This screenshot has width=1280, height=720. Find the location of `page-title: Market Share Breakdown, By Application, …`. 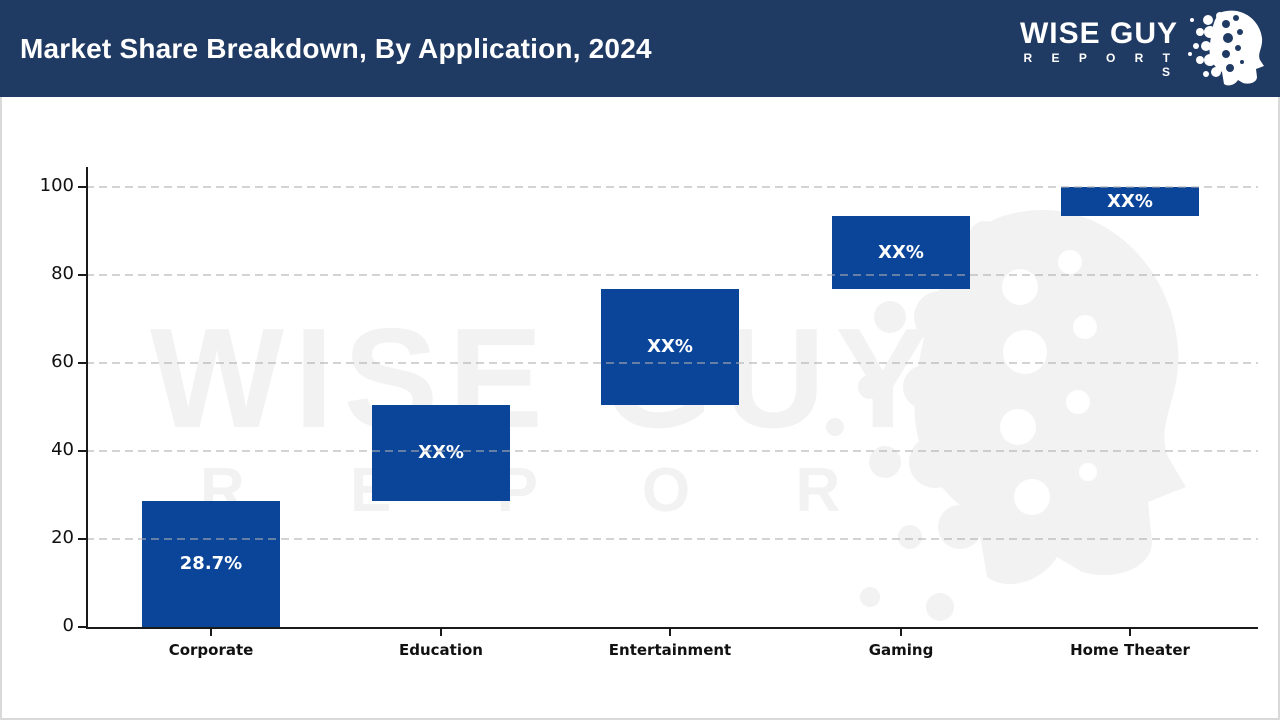

page-title: Market Share Breakdown, By Application, … is located at coordinates (336, 48).